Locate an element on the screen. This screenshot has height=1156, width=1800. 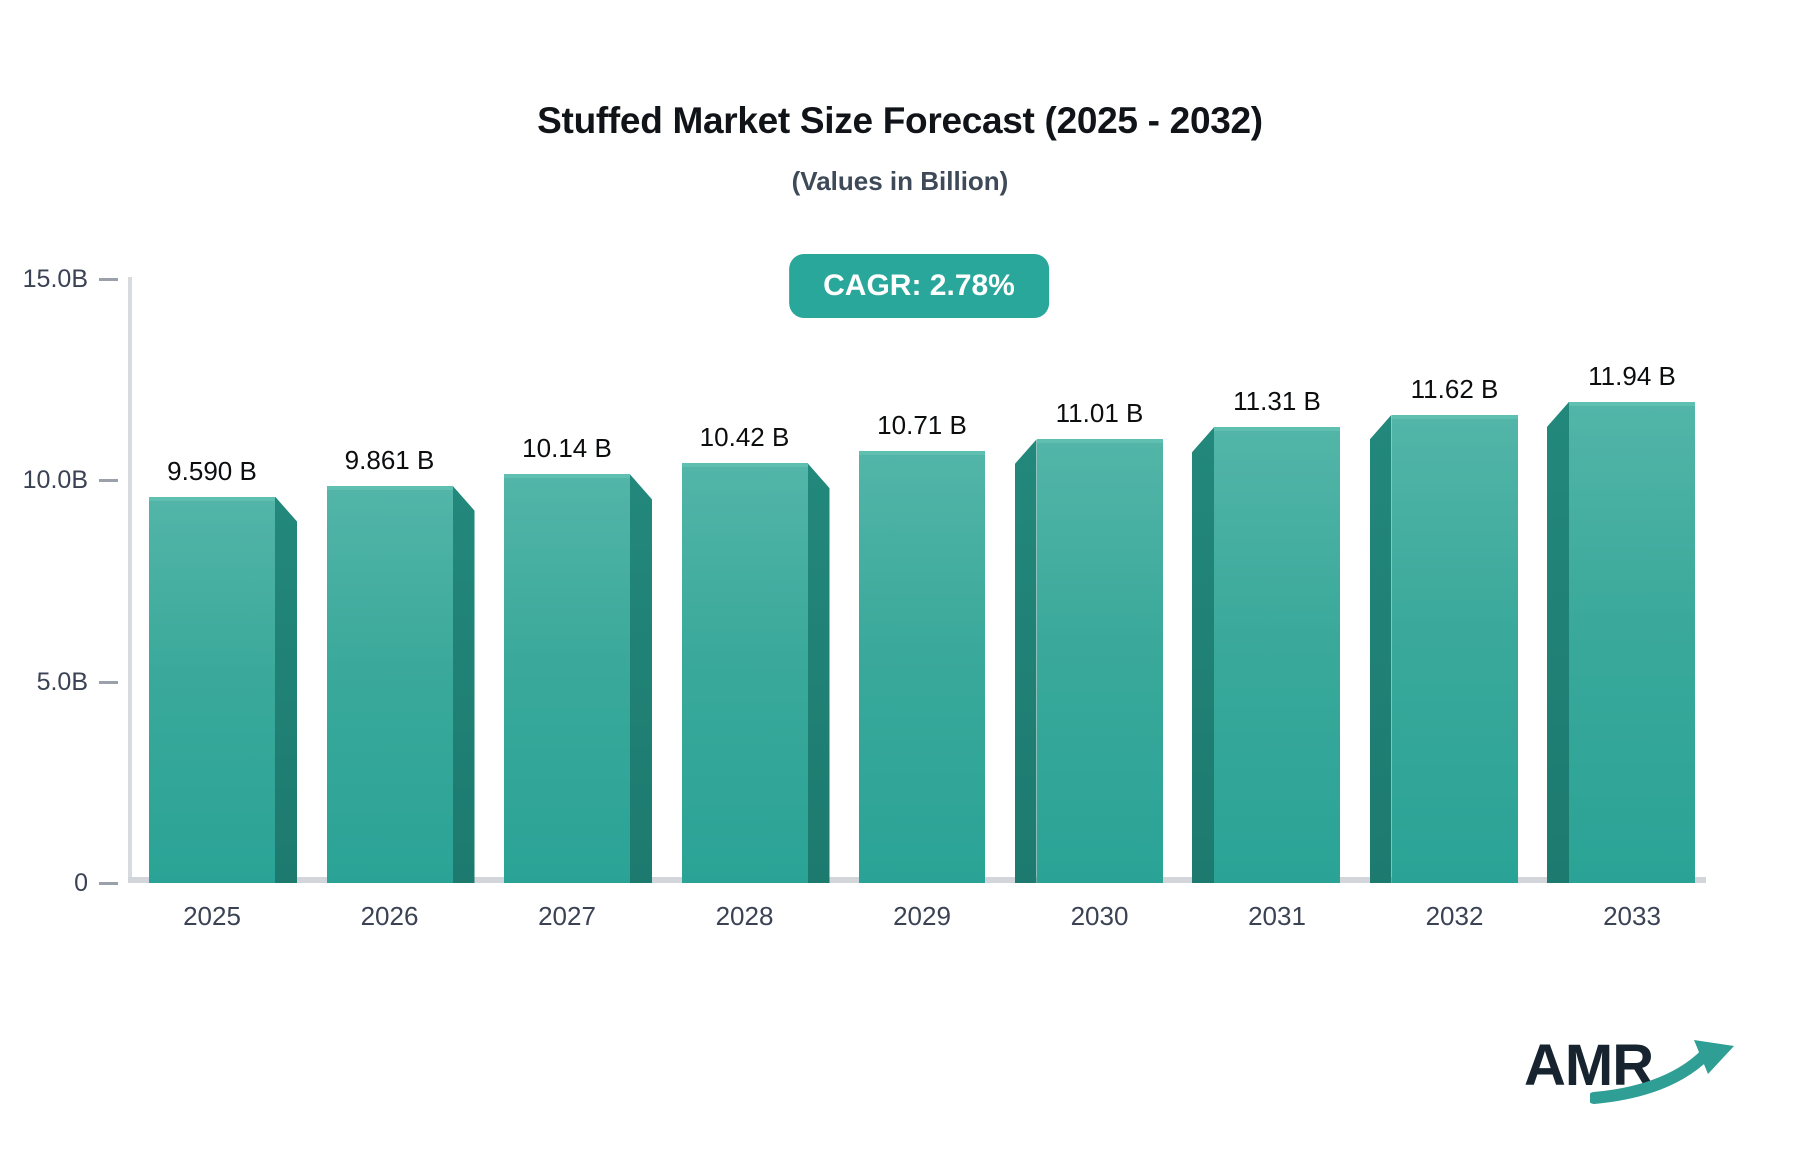
bar-2029 is located at coordinates (922, 667).